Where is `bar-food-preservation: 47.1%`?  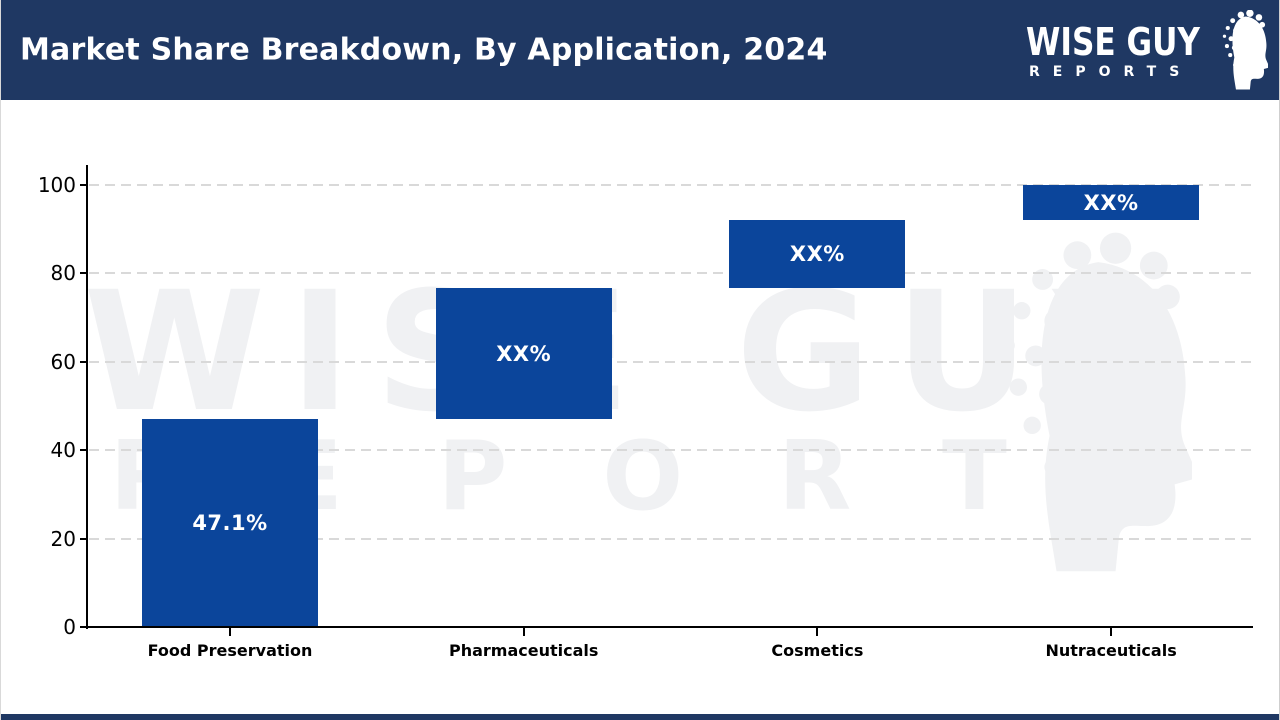 bar-food-preservation: 47.1% is located at coordinates (230, 522).